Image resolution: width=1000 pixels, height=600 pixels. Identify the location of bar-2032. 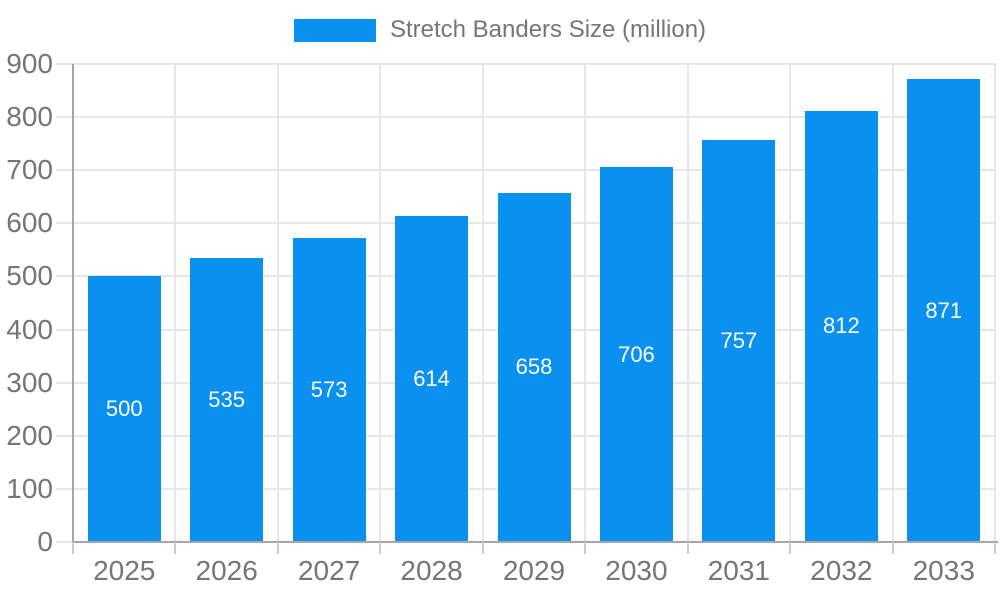
(841, 326).